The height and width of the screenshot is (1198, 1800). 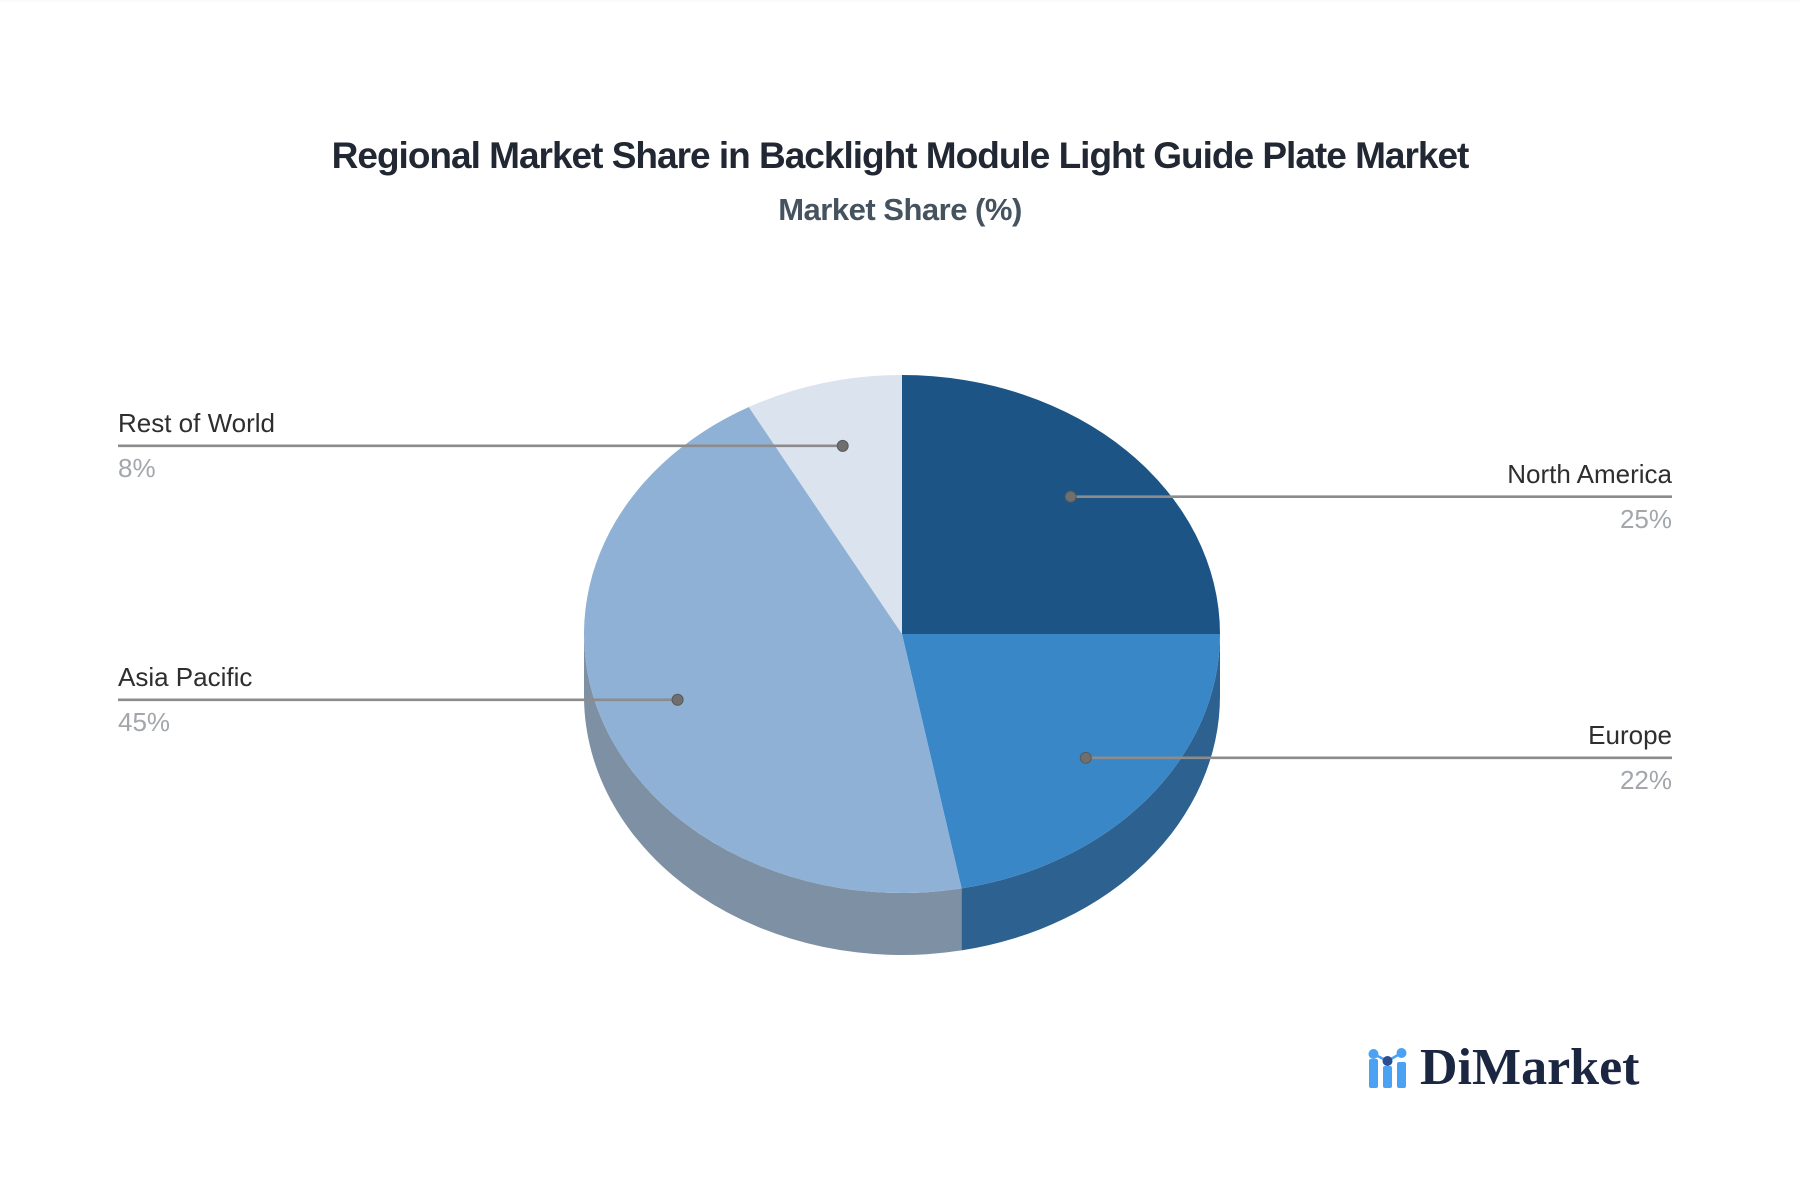 I want to click on callout-asia-pacific: Asia Pacific 45%, so click(x=328, y=699).